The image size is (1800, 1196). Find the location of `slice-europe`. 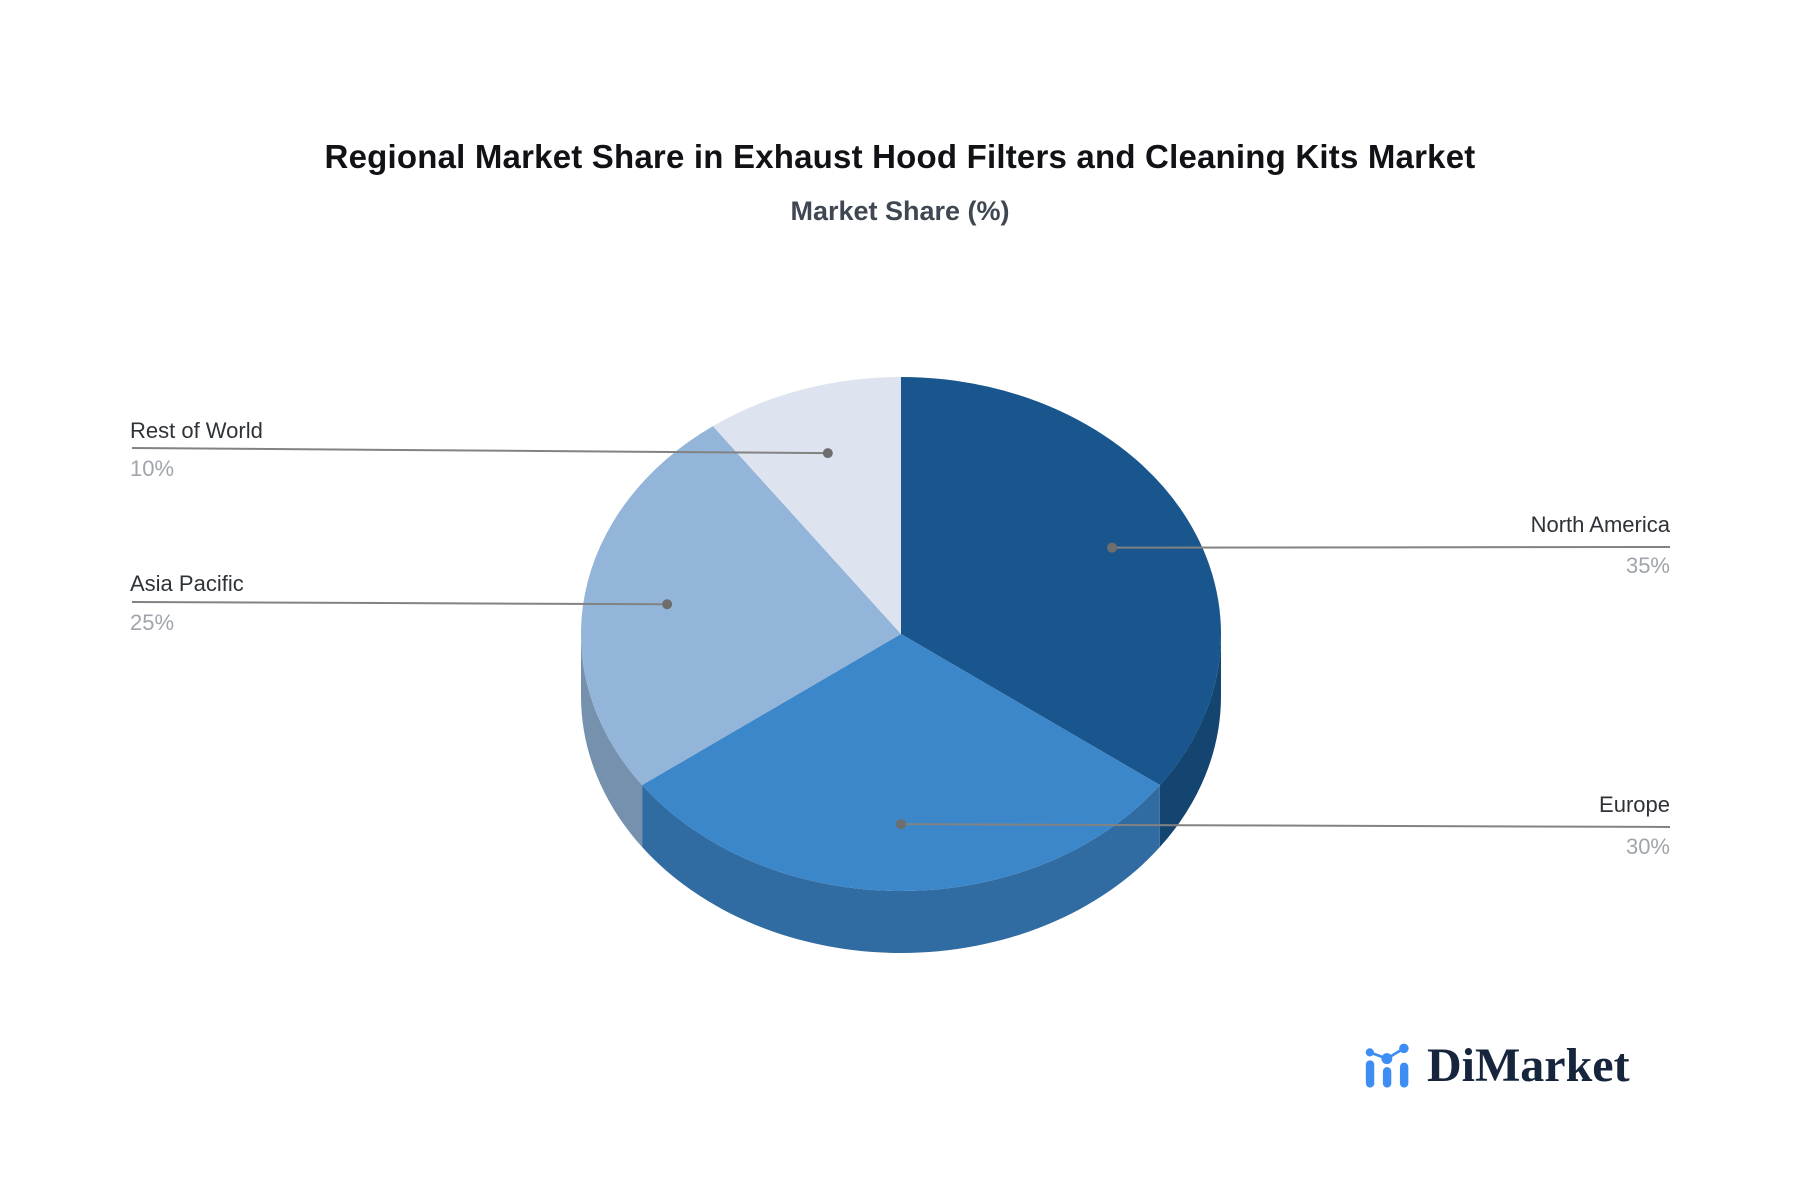

slice-europe is located at coordinates (901, 762).